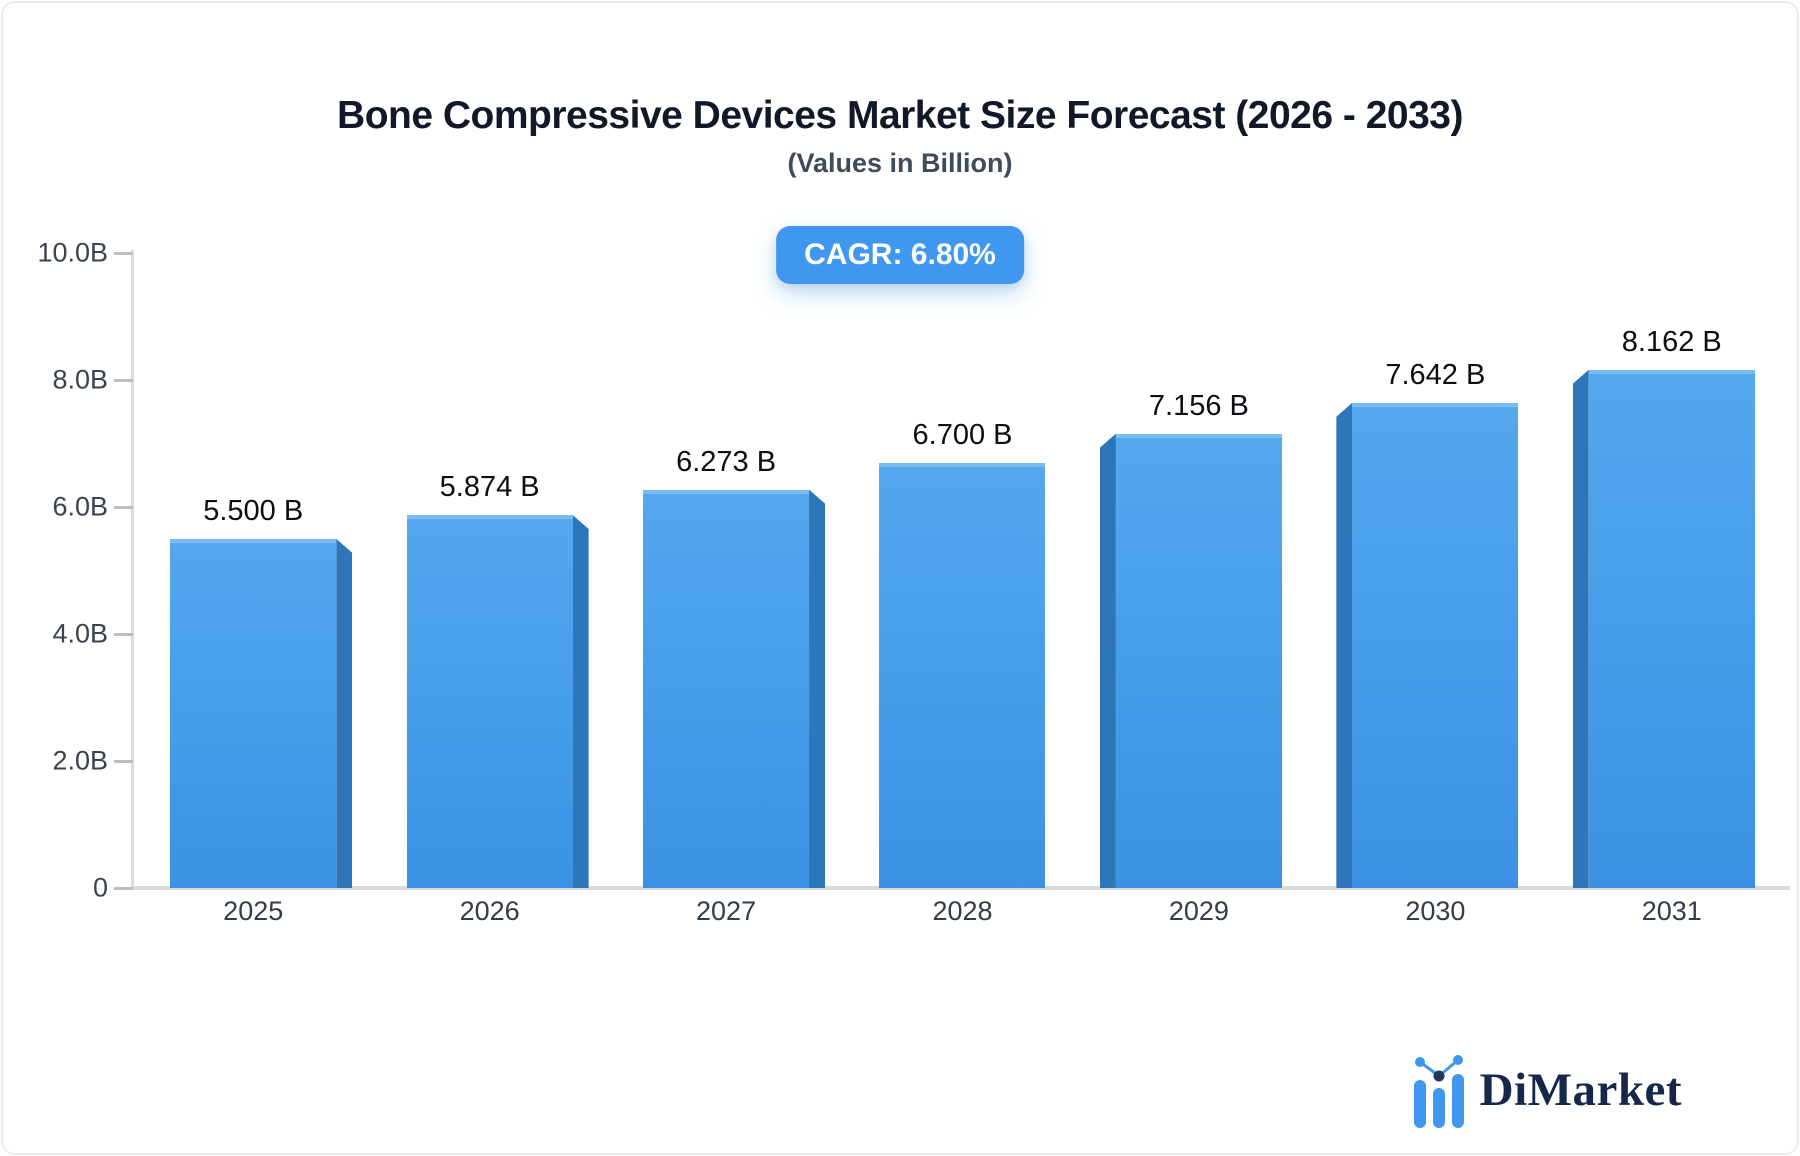 The height and width of the screenshot is (1156, 1800). What do you see at coordinates (1198, 660) in the screenshot?
I see `bar-2029` at bounding box center [1198, 660].